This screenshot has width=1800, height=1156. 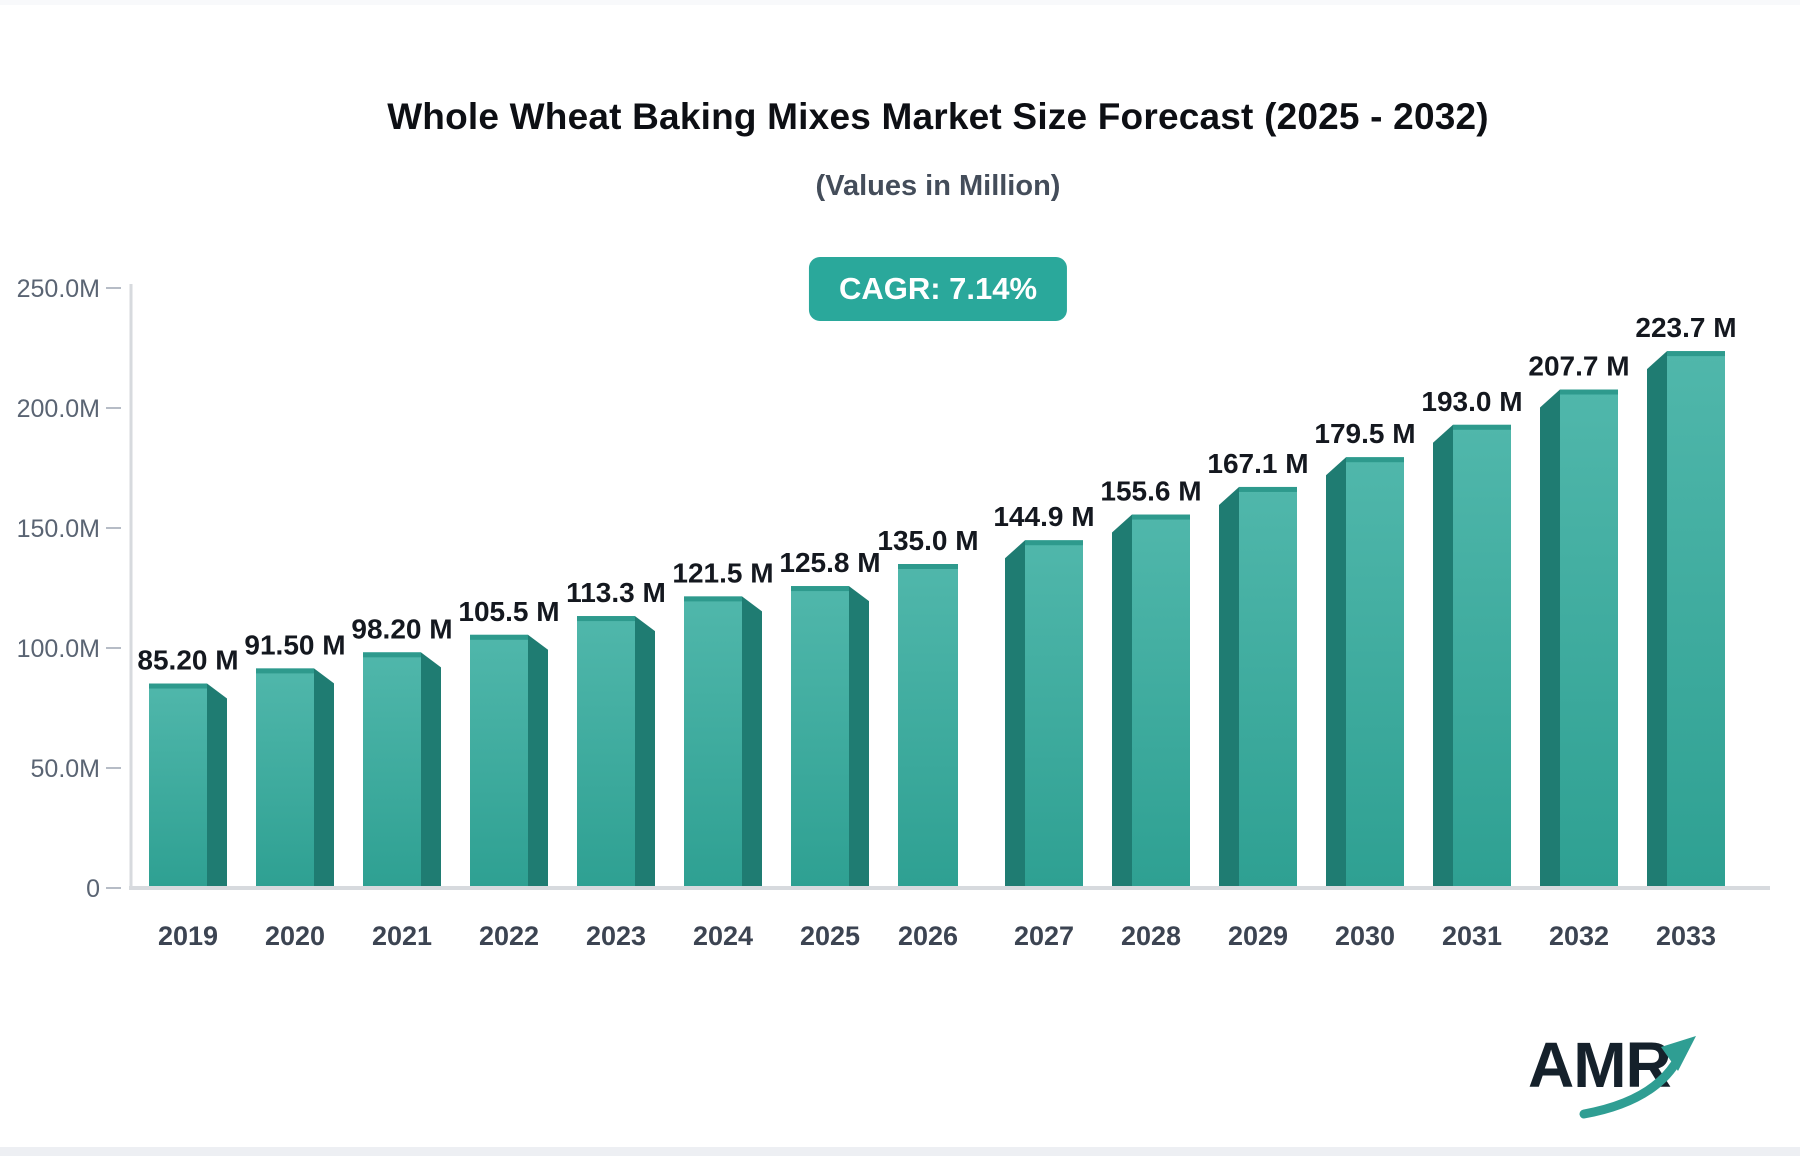 What do you see at coordinates (1589, 638) in the screenshot?
I see `bar-2032` at bounding box center [1589, 638].